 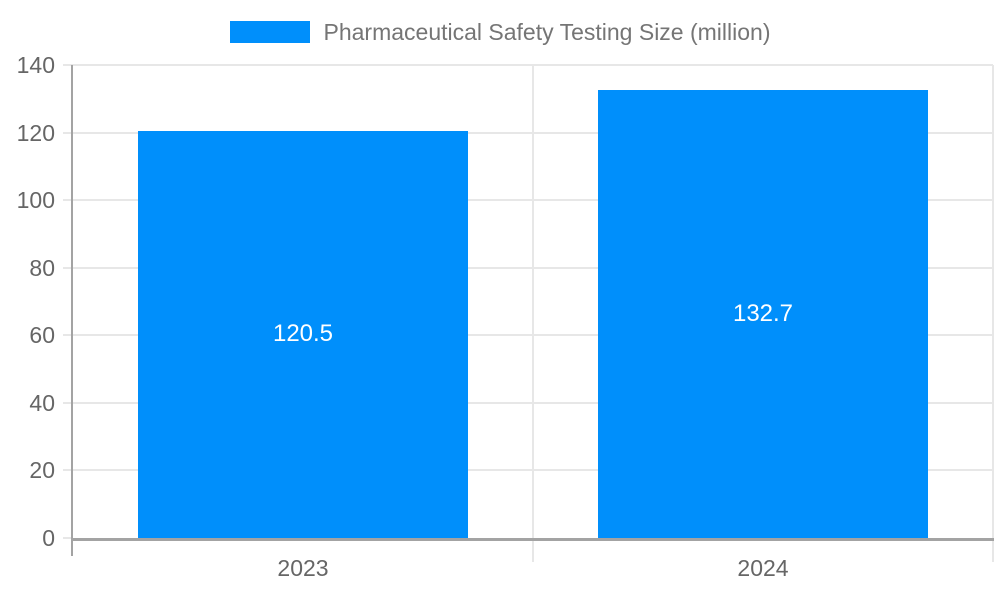 What do you see at coordinates (72, 310) in the screenshot?
I see `y-axis-line` at bounding box center [72, 310].